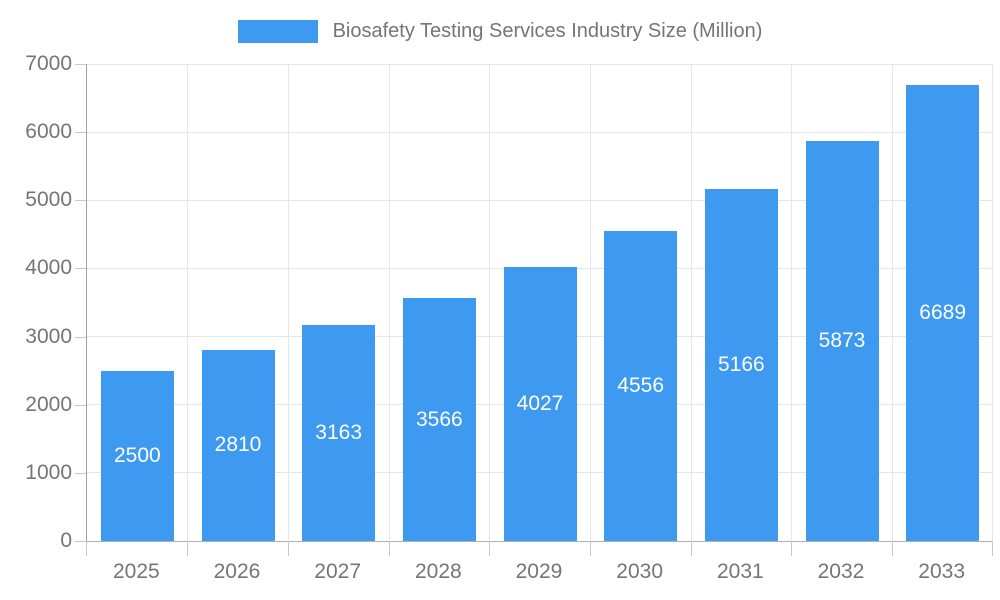  What do you see at coordinates (48, 268) in the screenshot?
I see `y-axis-label: 4000` at bounding box center [48, 268].